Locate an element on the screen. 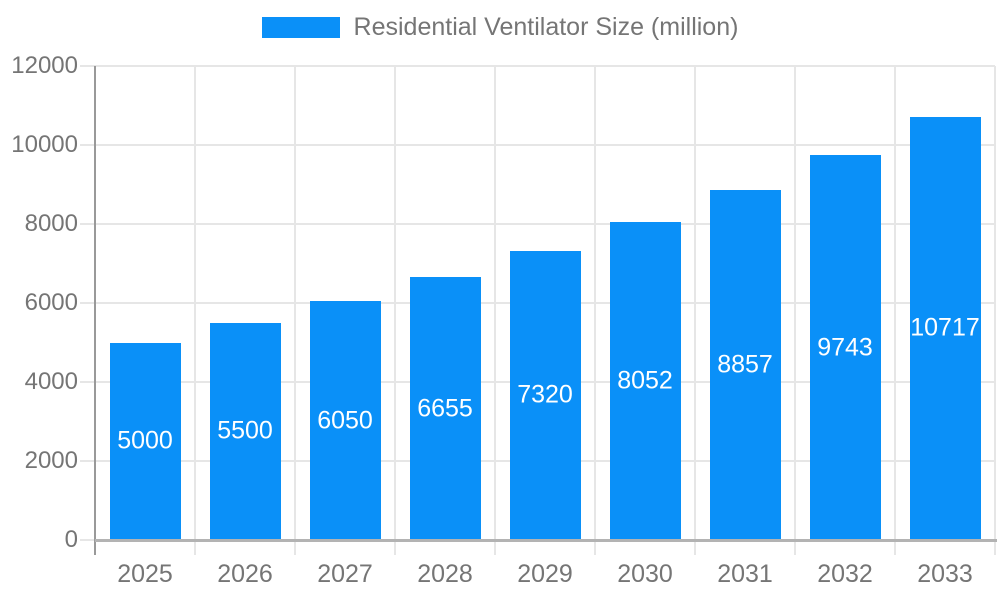 The width and height of the screenshot is (1000, 600). x-axis-tick-label: 2032 is located at coordinates (845, 574).